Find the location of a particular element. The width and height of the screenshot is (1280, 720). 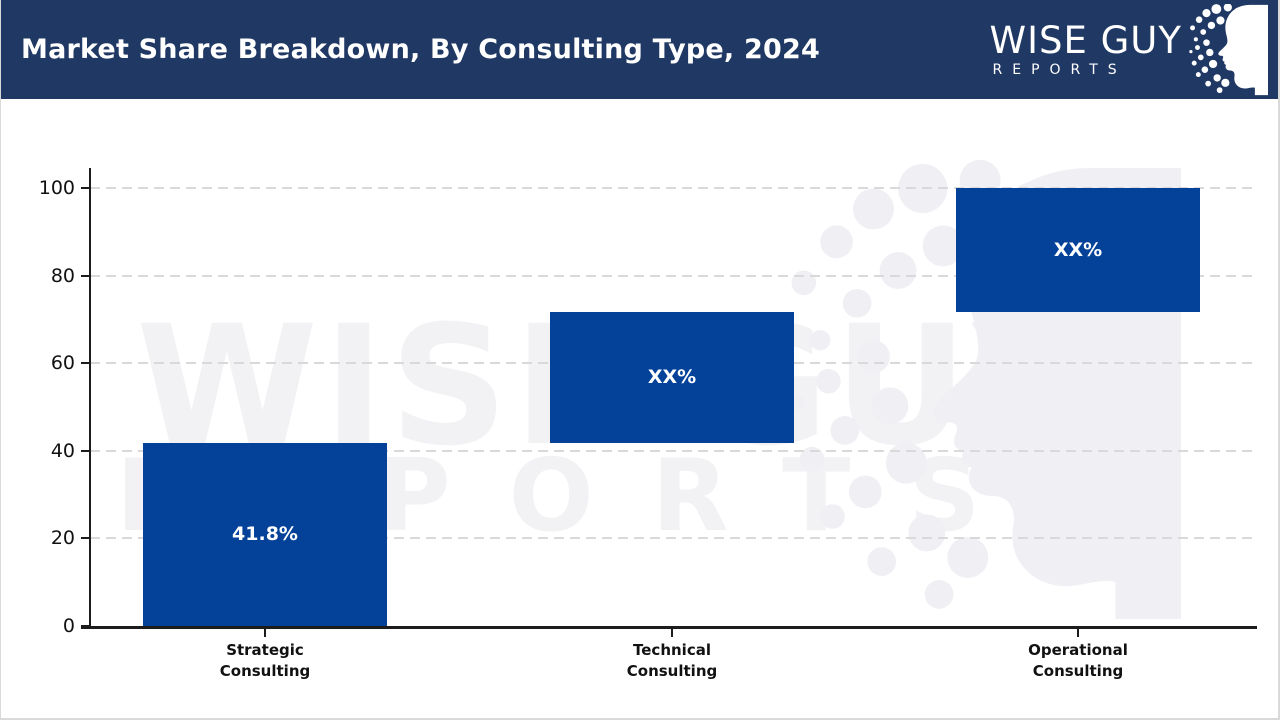

x-axis-category-label: Strategic Consulting is located at coordinates (265, 660).